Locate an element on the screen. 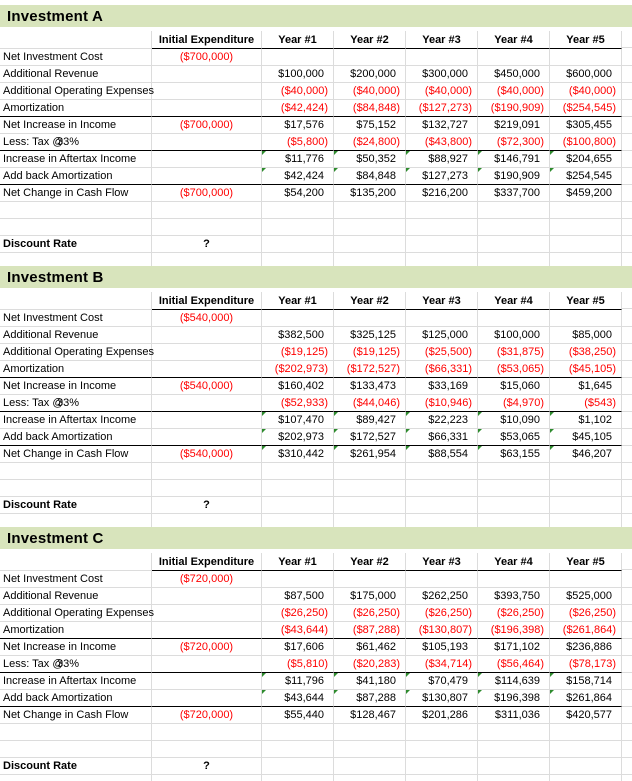  value-cell: $43,644 is located at coordinates (298, 698).